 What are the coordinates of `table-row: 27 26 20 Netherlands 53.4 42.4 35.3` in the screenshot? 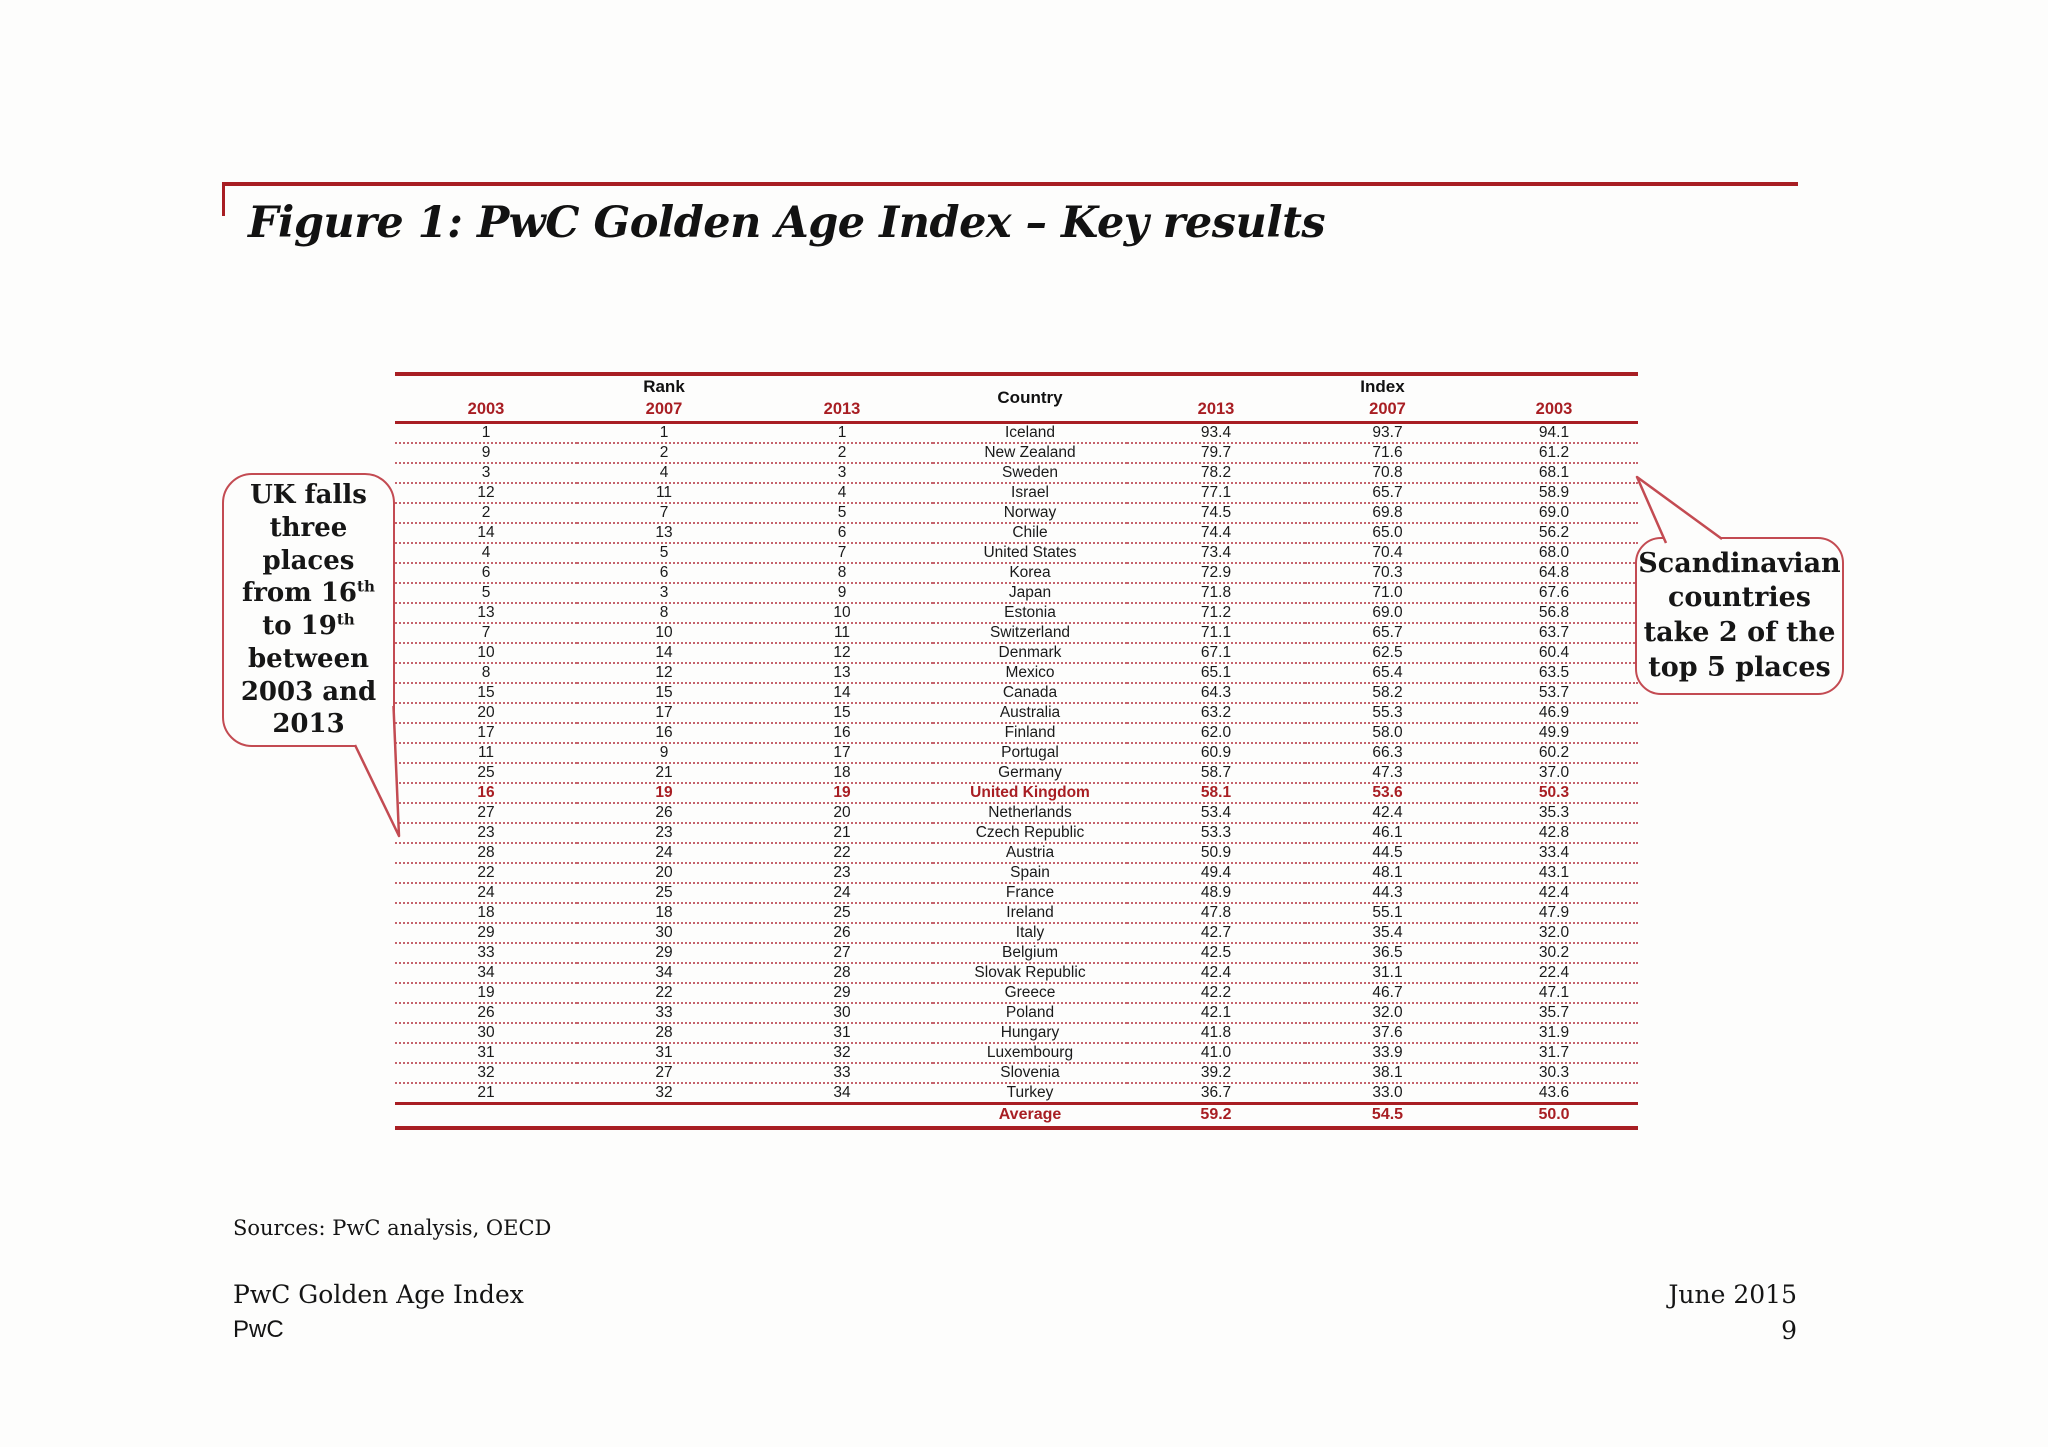 It's located at (1017, 813).